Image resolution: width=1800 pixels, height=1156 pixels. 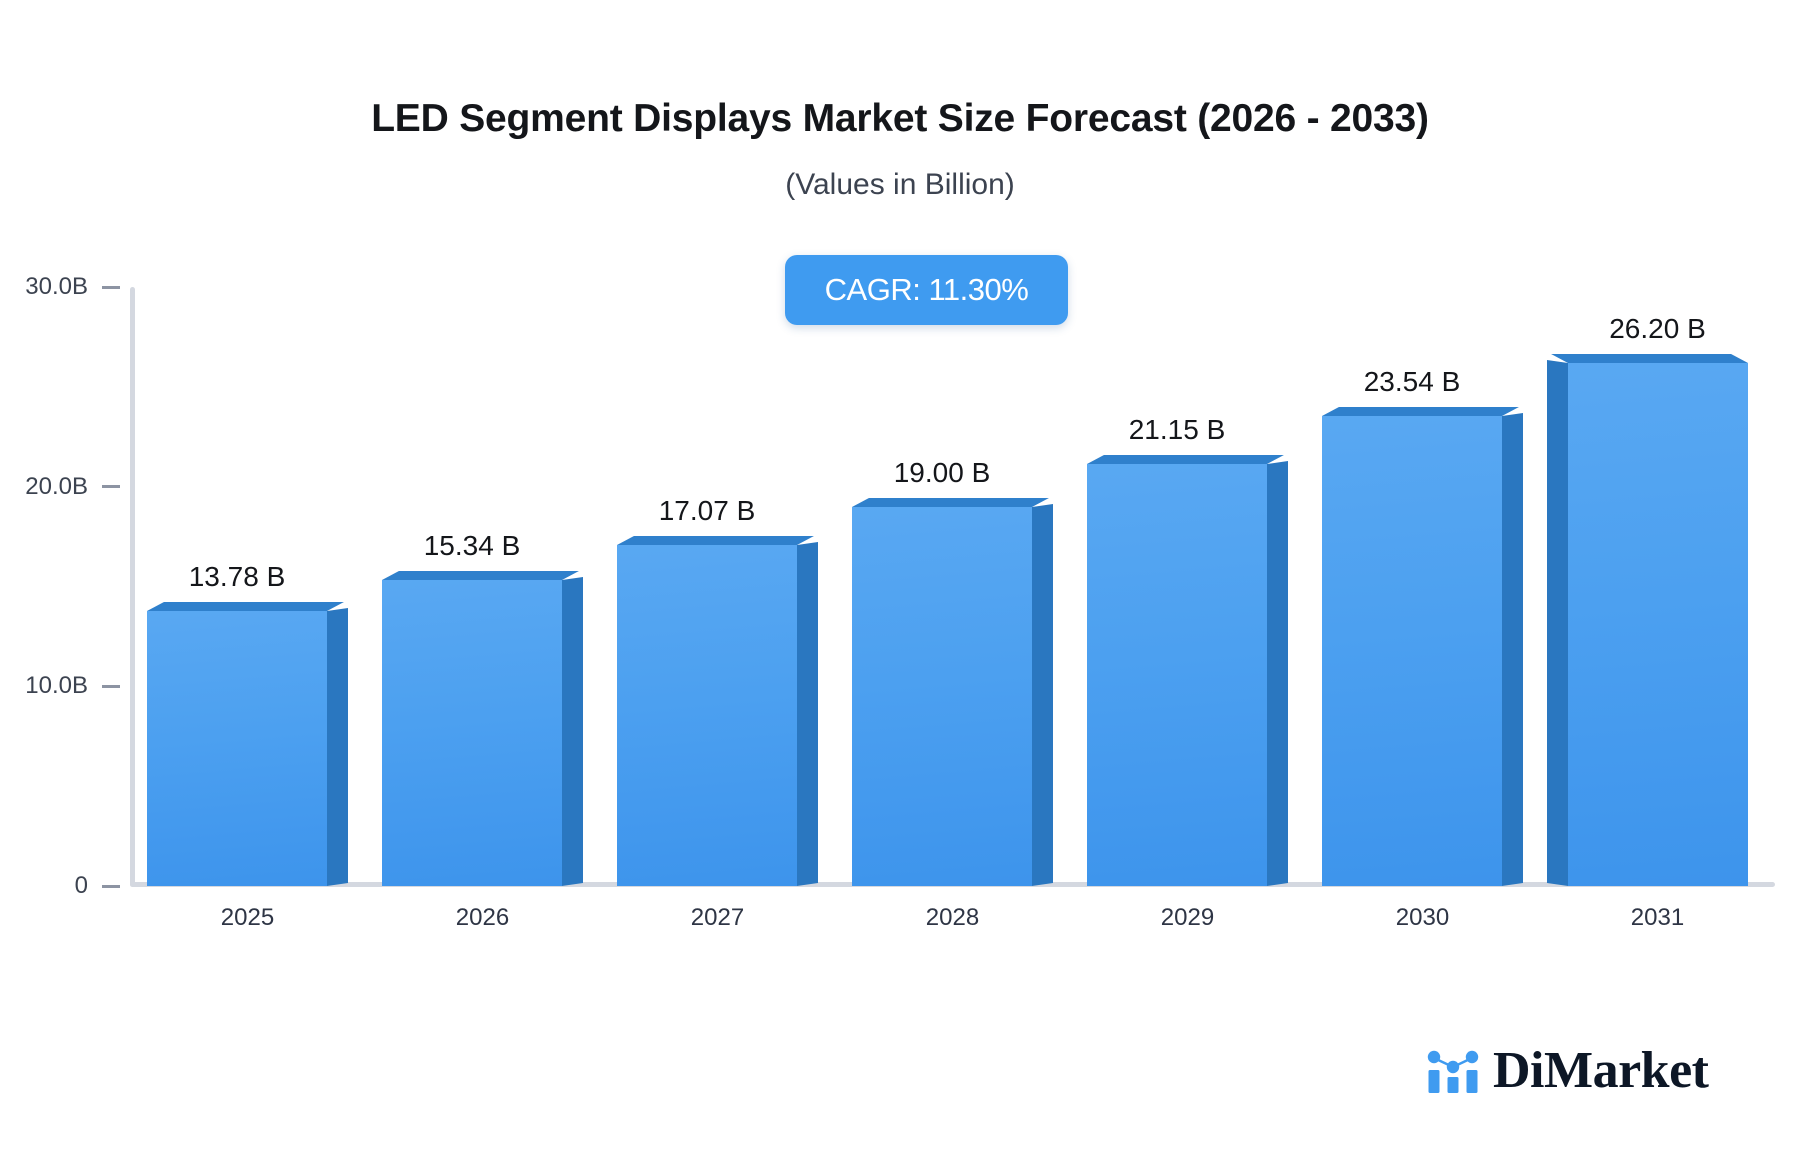 I want to click on bar: 17.07 B, so click(x=717, y=690).